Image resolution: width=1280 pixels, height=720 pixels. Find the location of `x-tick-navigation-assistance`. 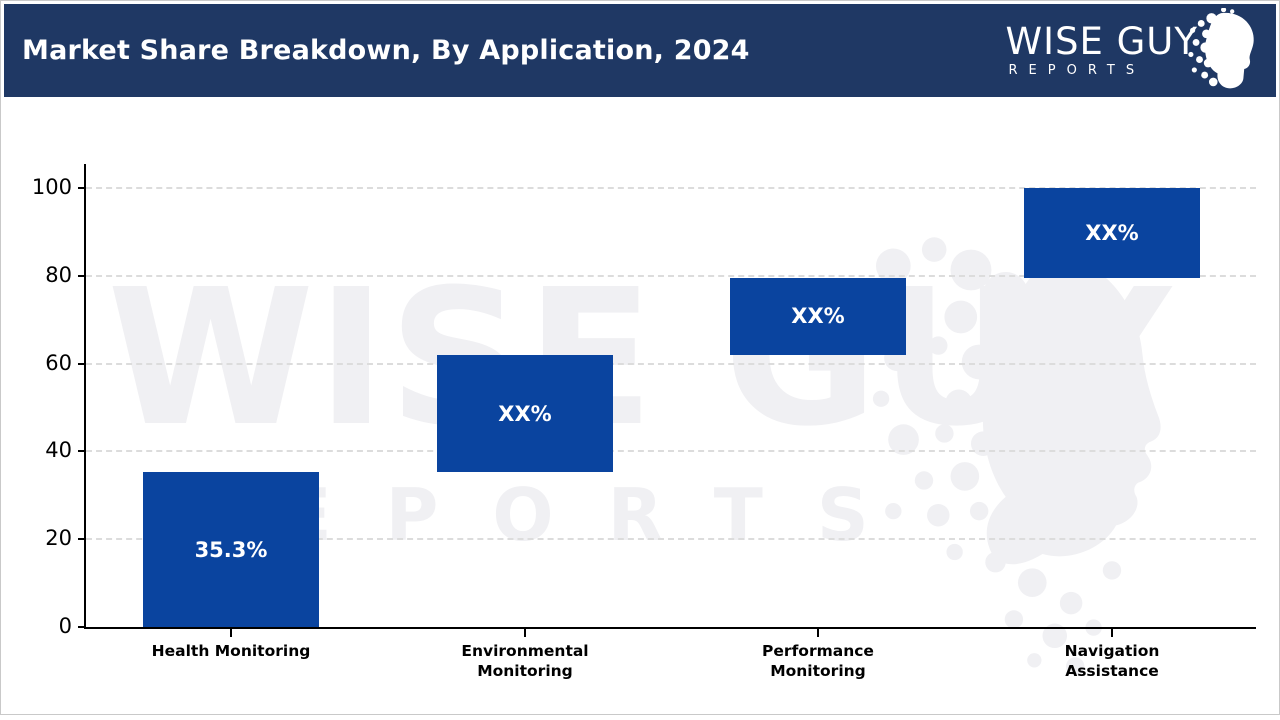

x-tick-navigation-assistance is located at coordinates (1112, 633).